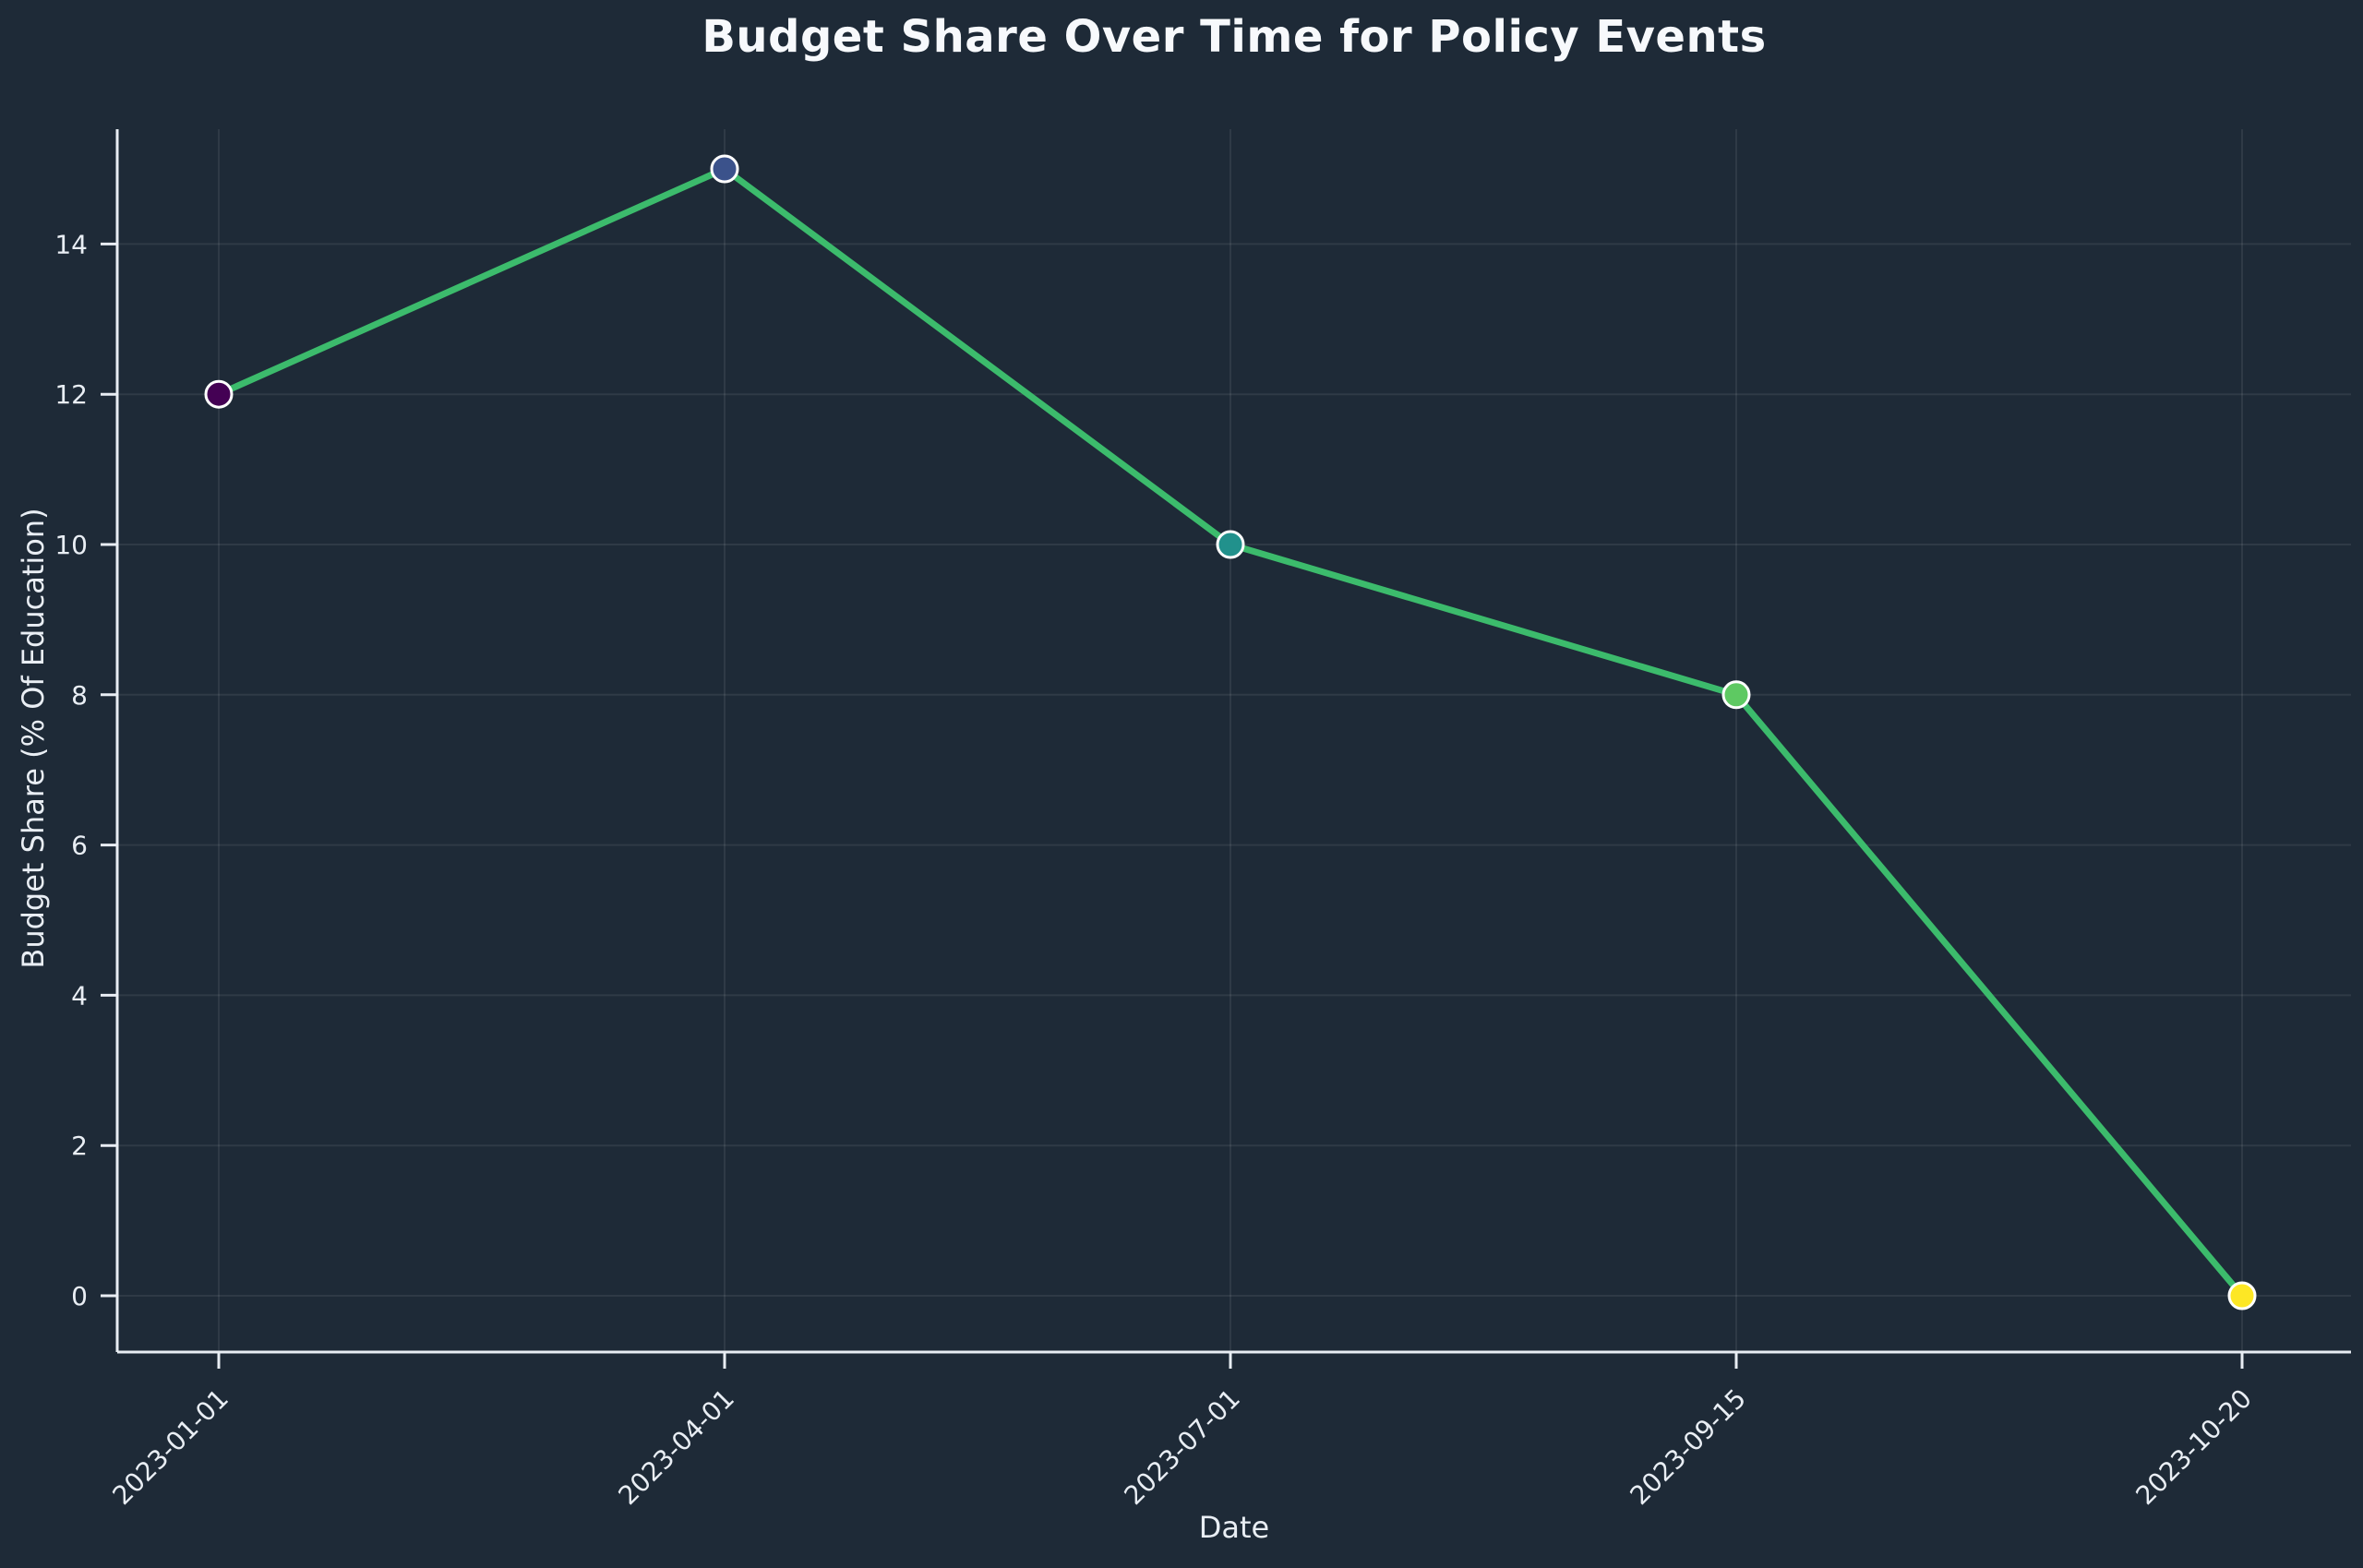 The width and height of the screenshot is (2363, 1568). What do you see at coordinates (71, 545) in the screenshot?
I see `y-tick-label: 10` at bounding box center [71, 545].